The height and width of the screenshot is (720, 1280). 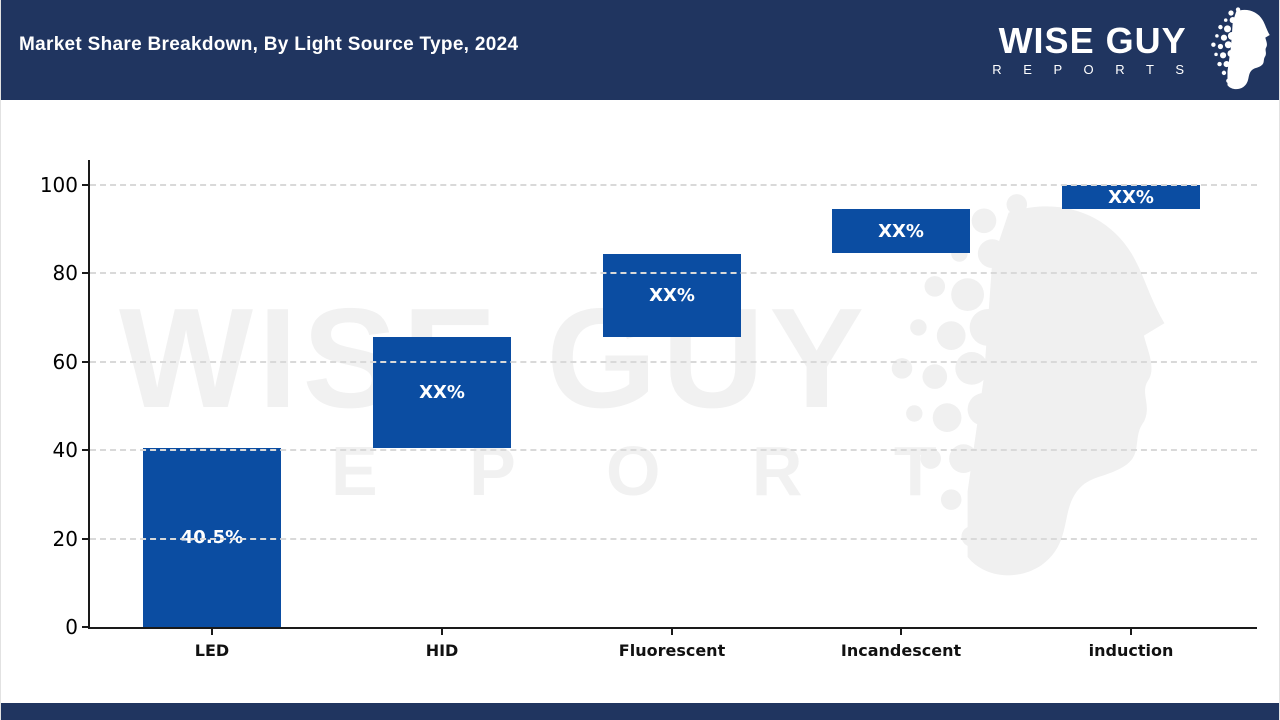 What do you see at coordinates (212, 650) in the screenshot?
I see `x-axis-label-led: LED` at bounding box center [212, 650].